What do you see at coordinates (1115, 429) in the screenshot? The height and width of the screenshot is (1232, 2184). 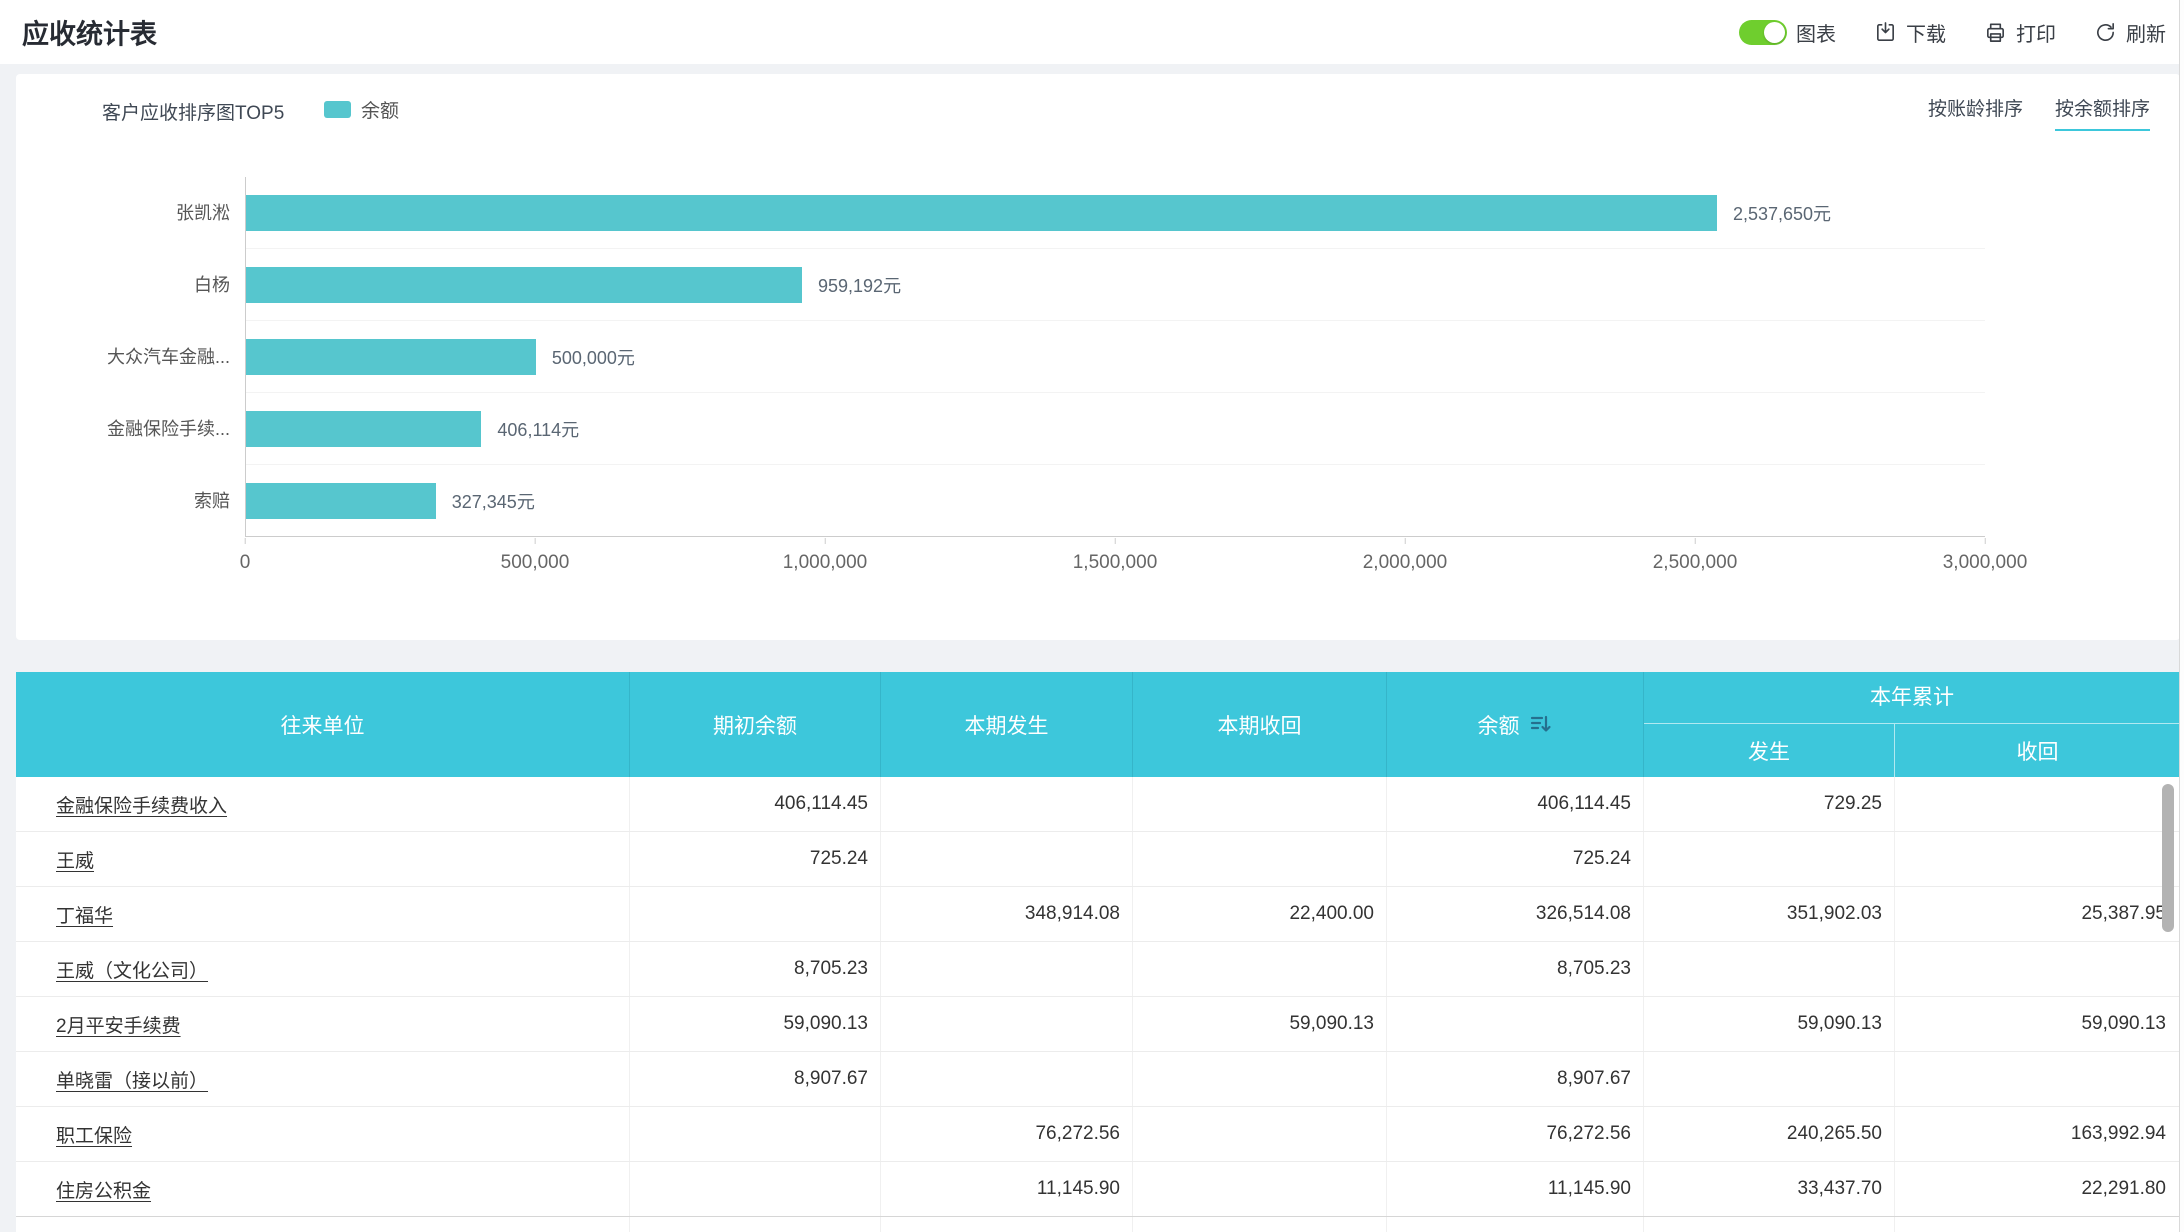 I see `bar-band: 406,114元` at bounding box center [1115, 429].